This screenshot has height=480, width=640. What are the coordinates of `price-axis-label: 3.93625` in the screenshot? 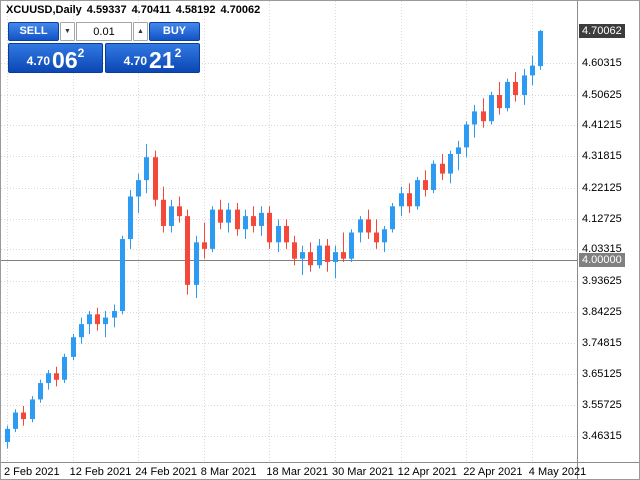 It's located at (602, 281).